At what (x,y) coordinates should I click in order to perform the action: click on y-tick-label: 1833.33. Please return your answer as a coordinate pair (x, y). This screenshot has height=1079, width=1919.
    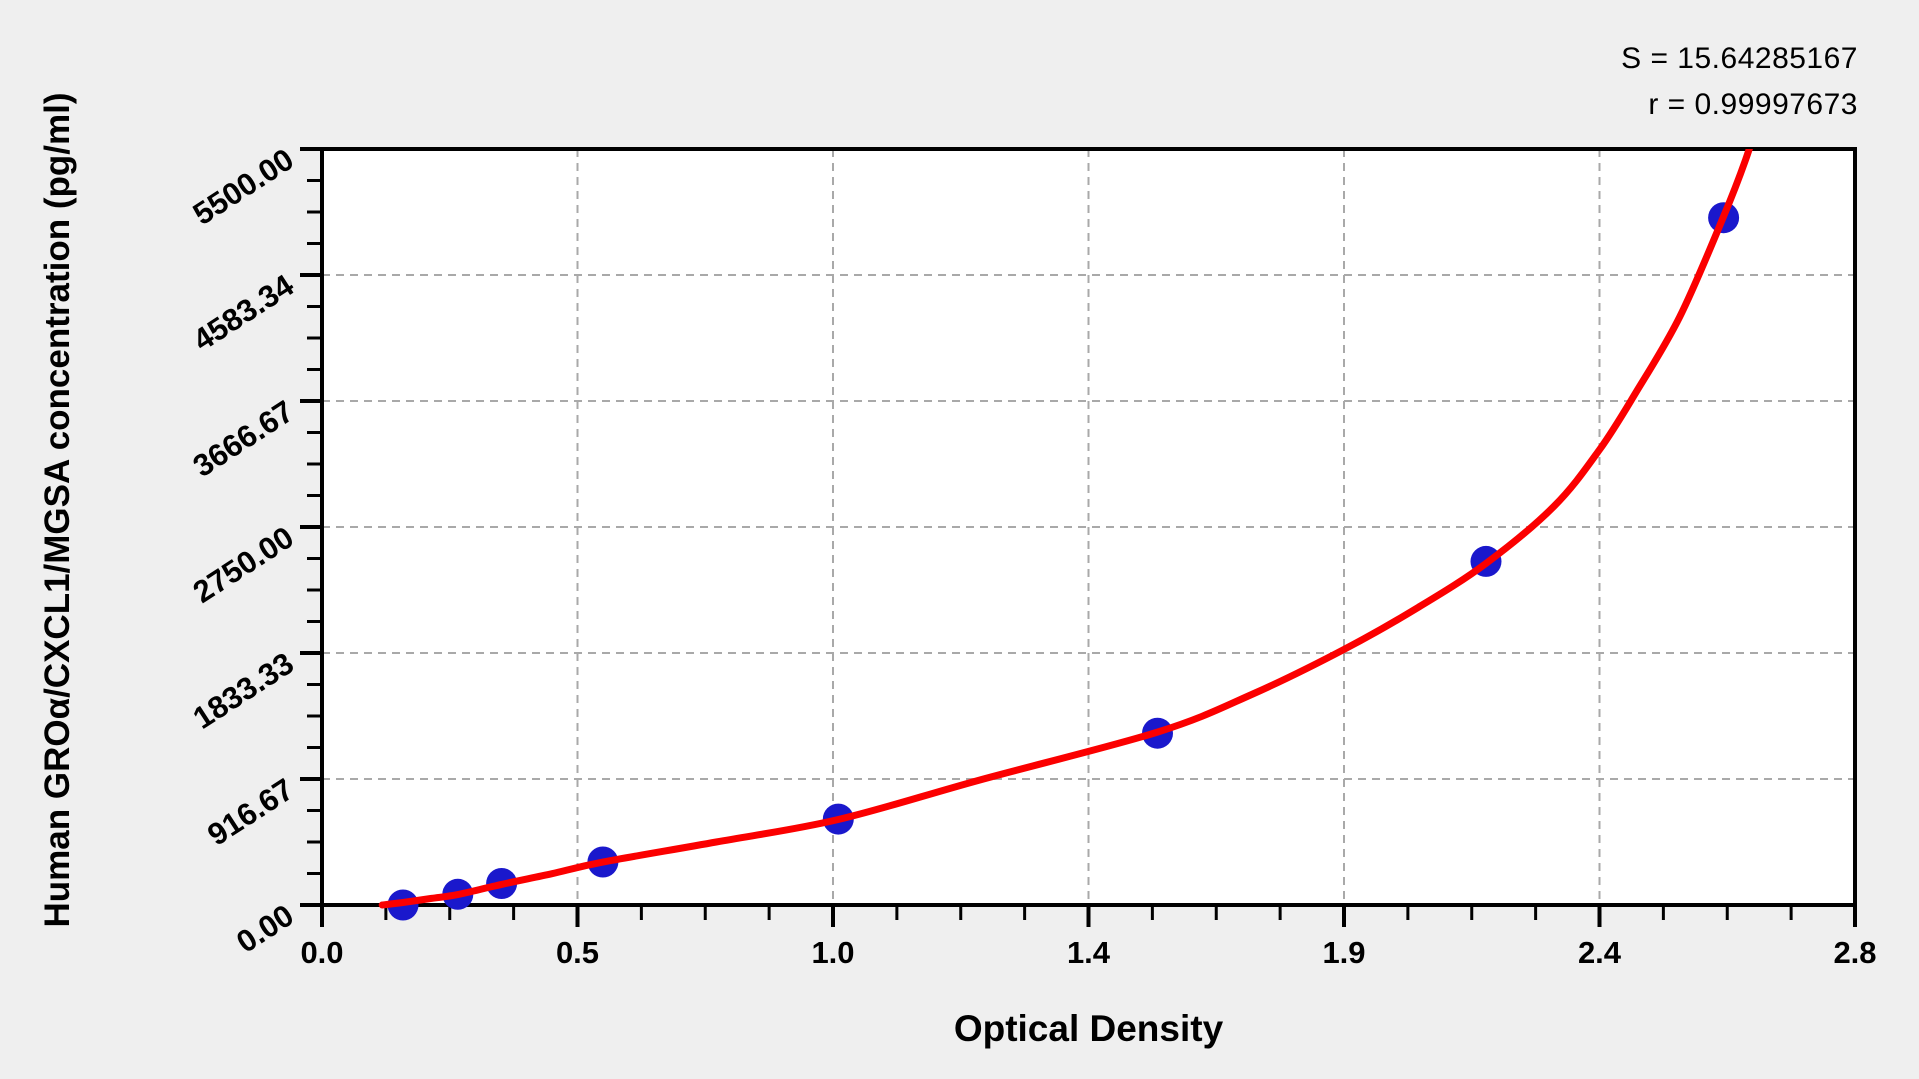
    Looking at the image, I should click on (243, 691).